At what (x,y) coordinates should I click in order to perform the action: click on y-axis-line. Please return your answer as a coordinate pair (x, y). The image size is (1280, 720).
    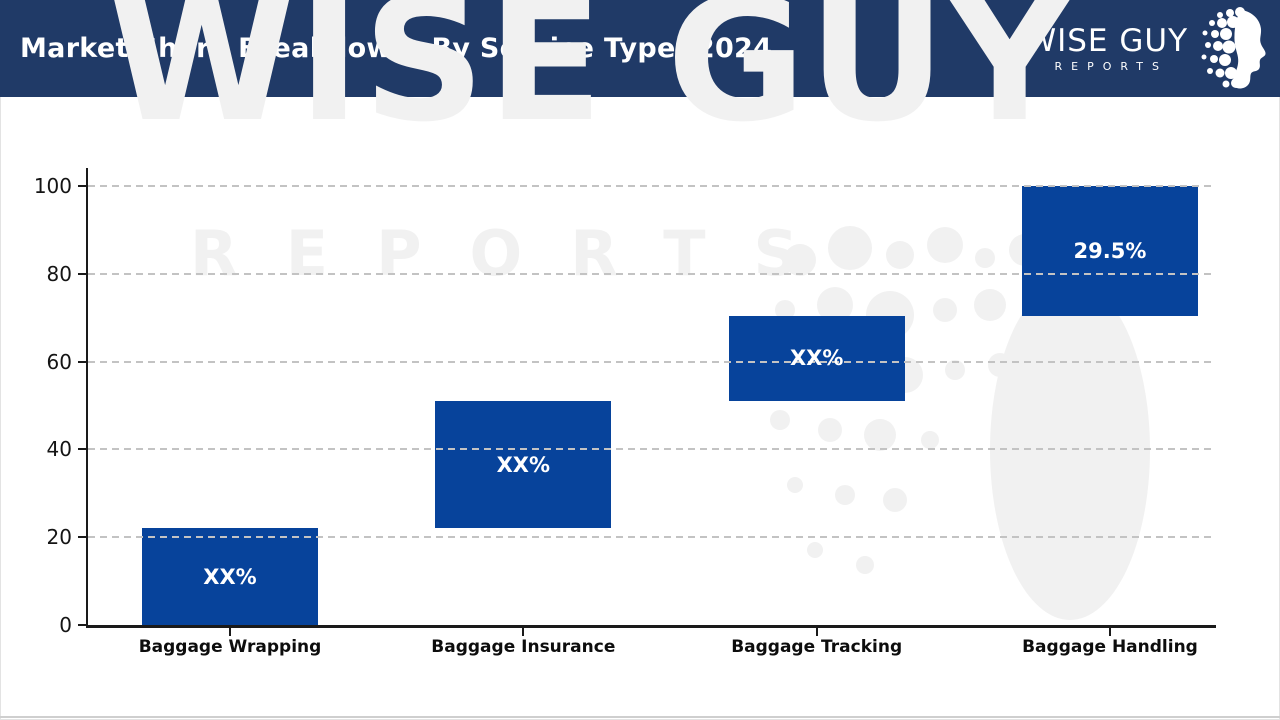
    Looking at the image, I should click on (87, 398).